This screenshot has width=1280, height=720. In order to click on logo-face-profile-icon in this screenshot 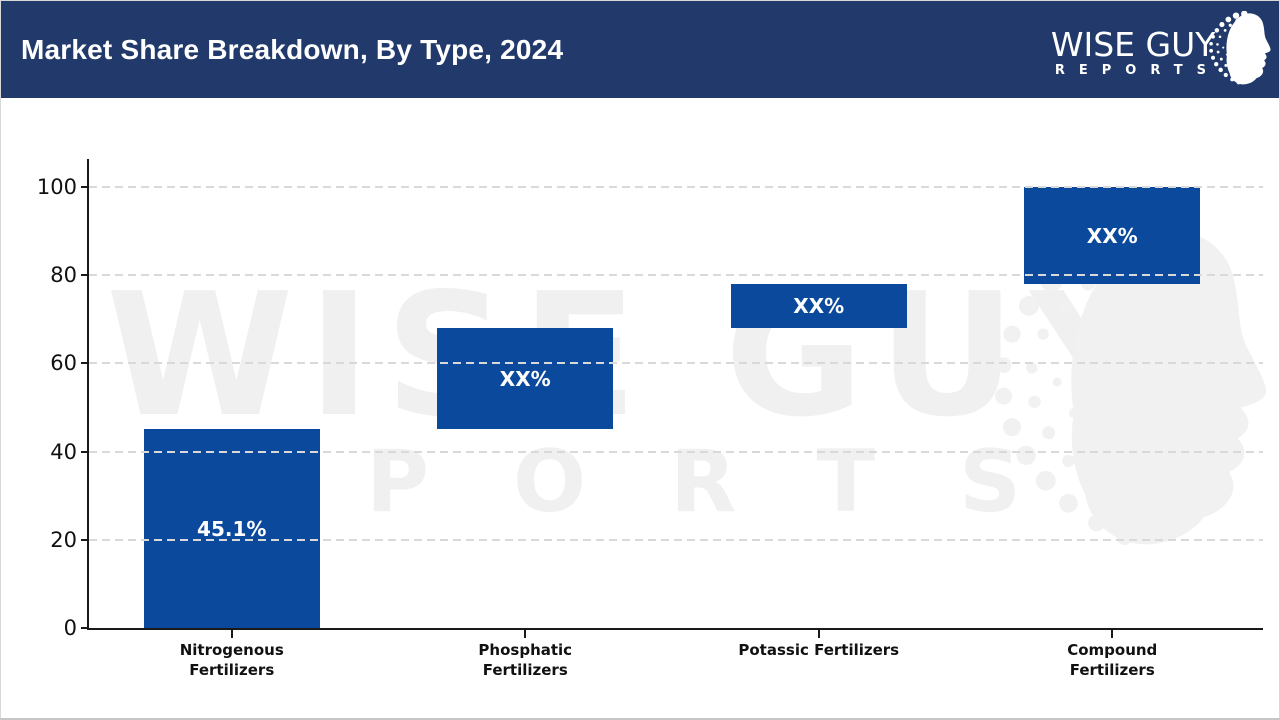, I will do `click(1240, 47)`.